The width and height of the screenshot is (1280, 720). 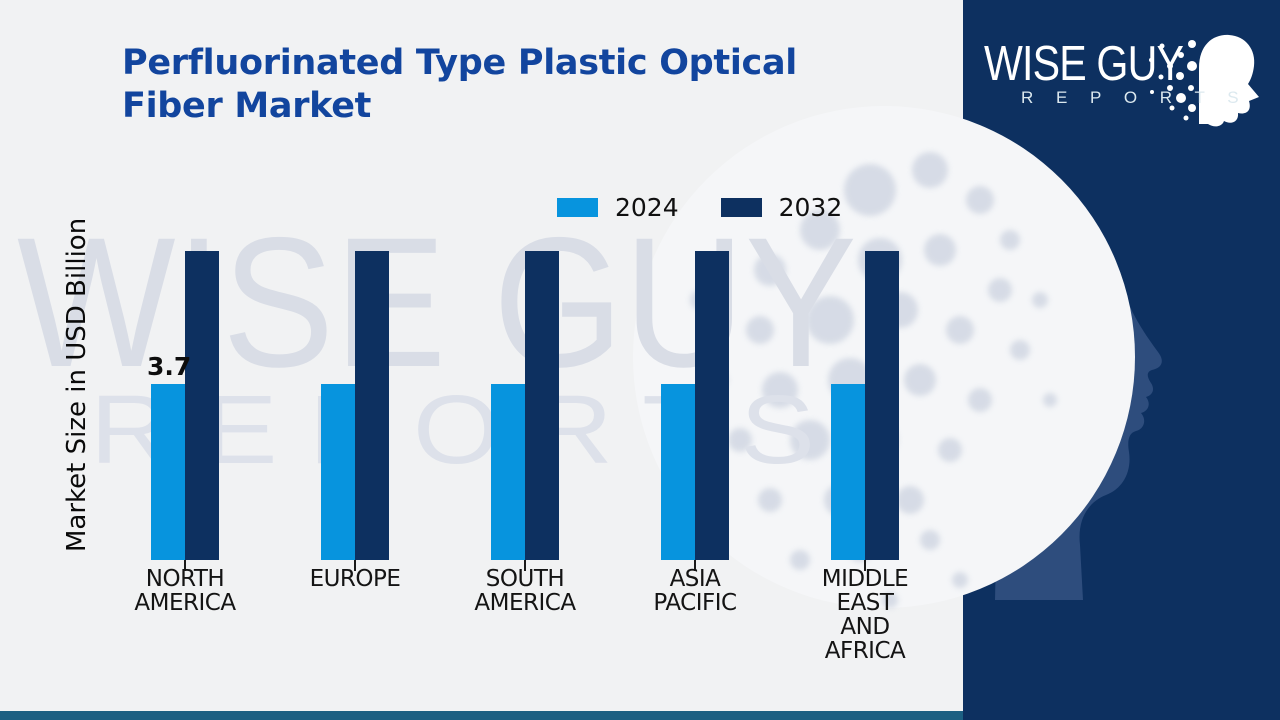 What do you see at coordinates (699, 207) in the screenshot?
I see `legend: 2024 2032` at bounding box center [699, 207].